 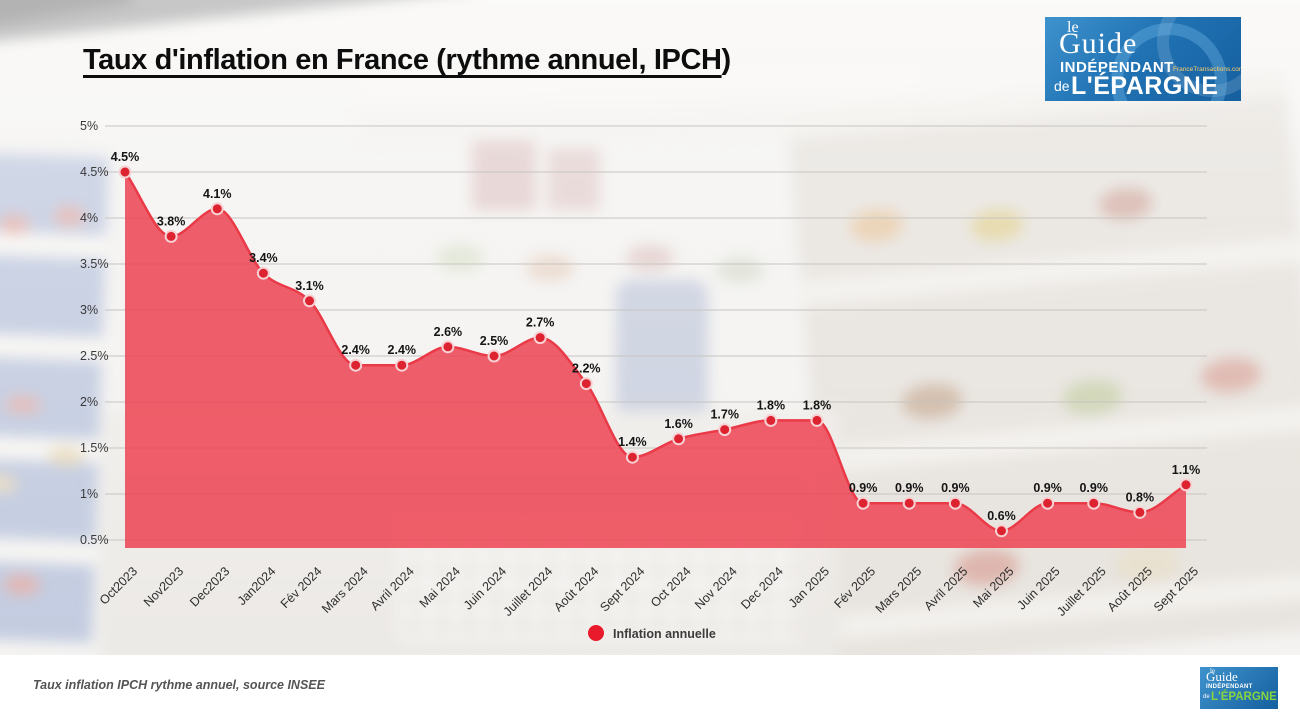 What do you see at coordinates (1213, 671) in the screenshot?
I see `logo-text-le: le` at bounding box center [1213, 671].